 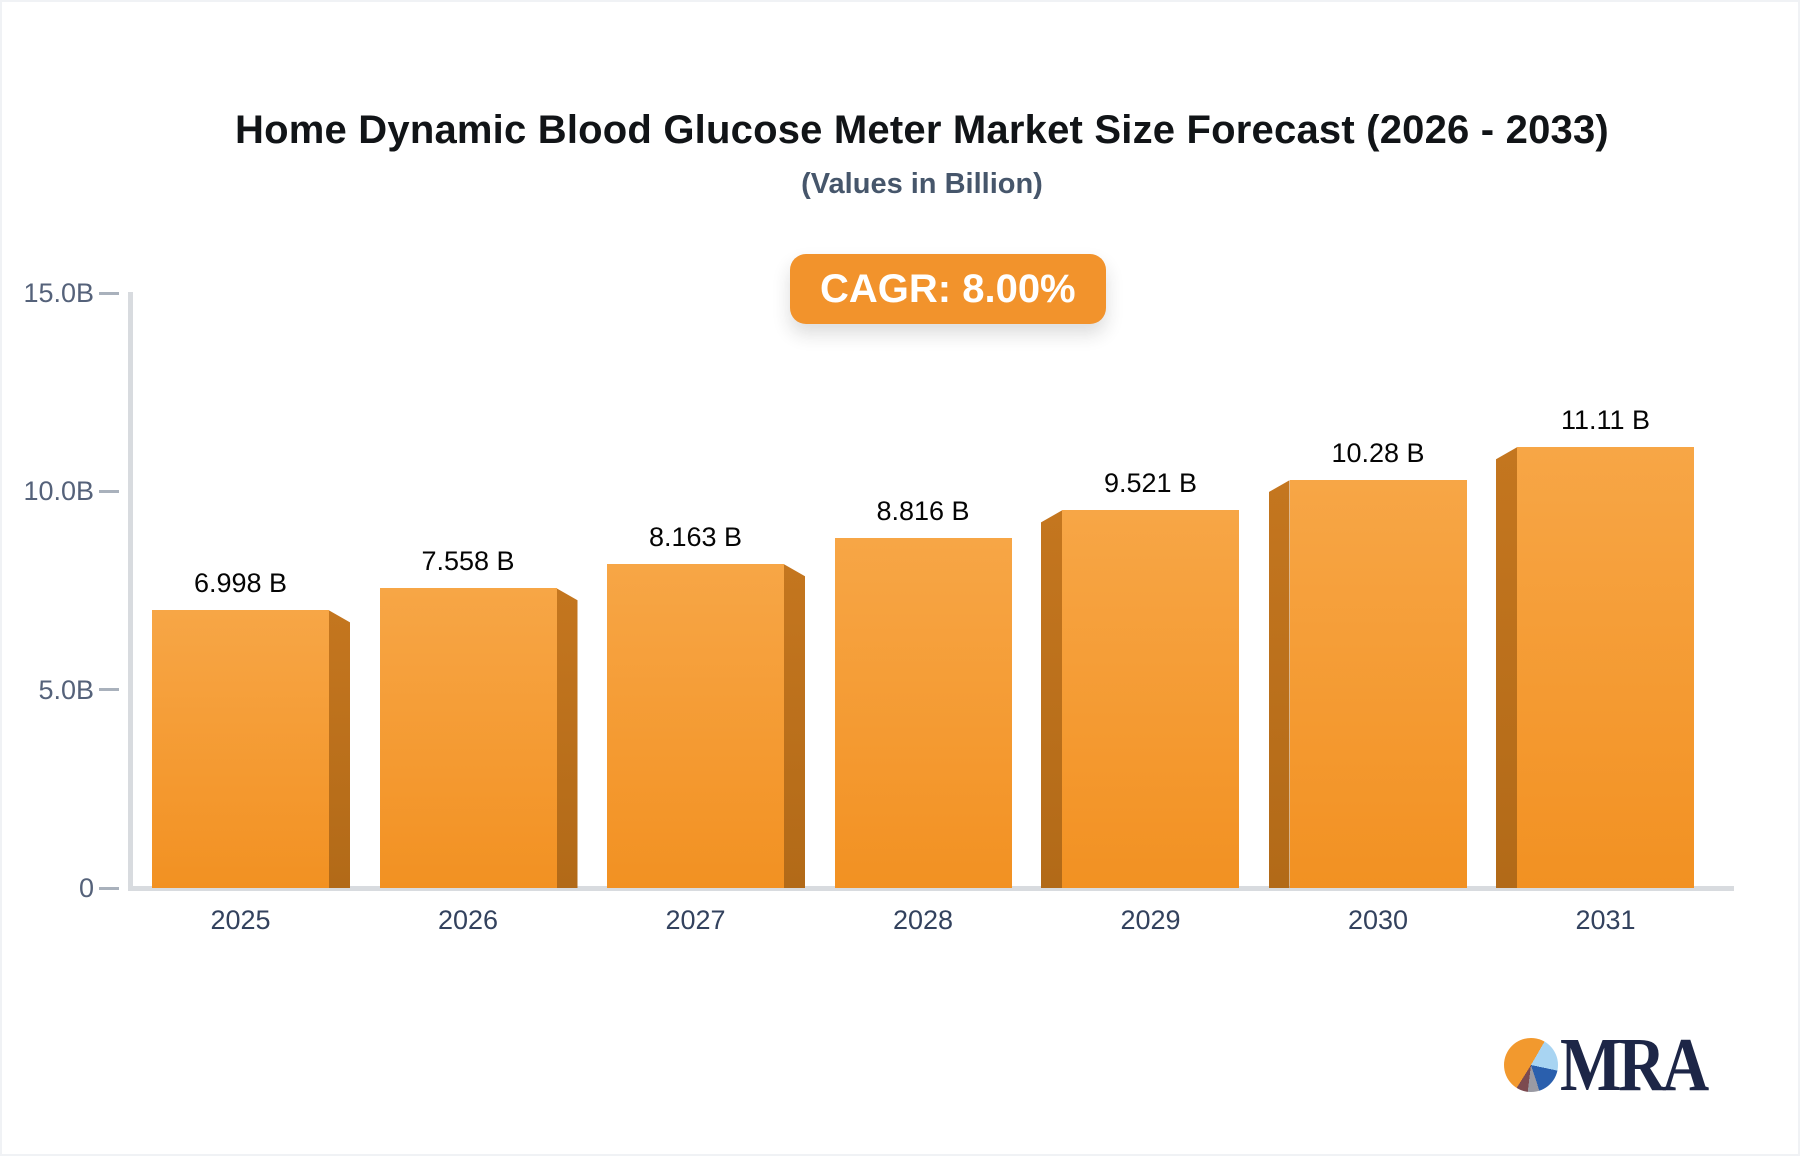 I want to click on bar-2031, so click(x=1605, y=667).